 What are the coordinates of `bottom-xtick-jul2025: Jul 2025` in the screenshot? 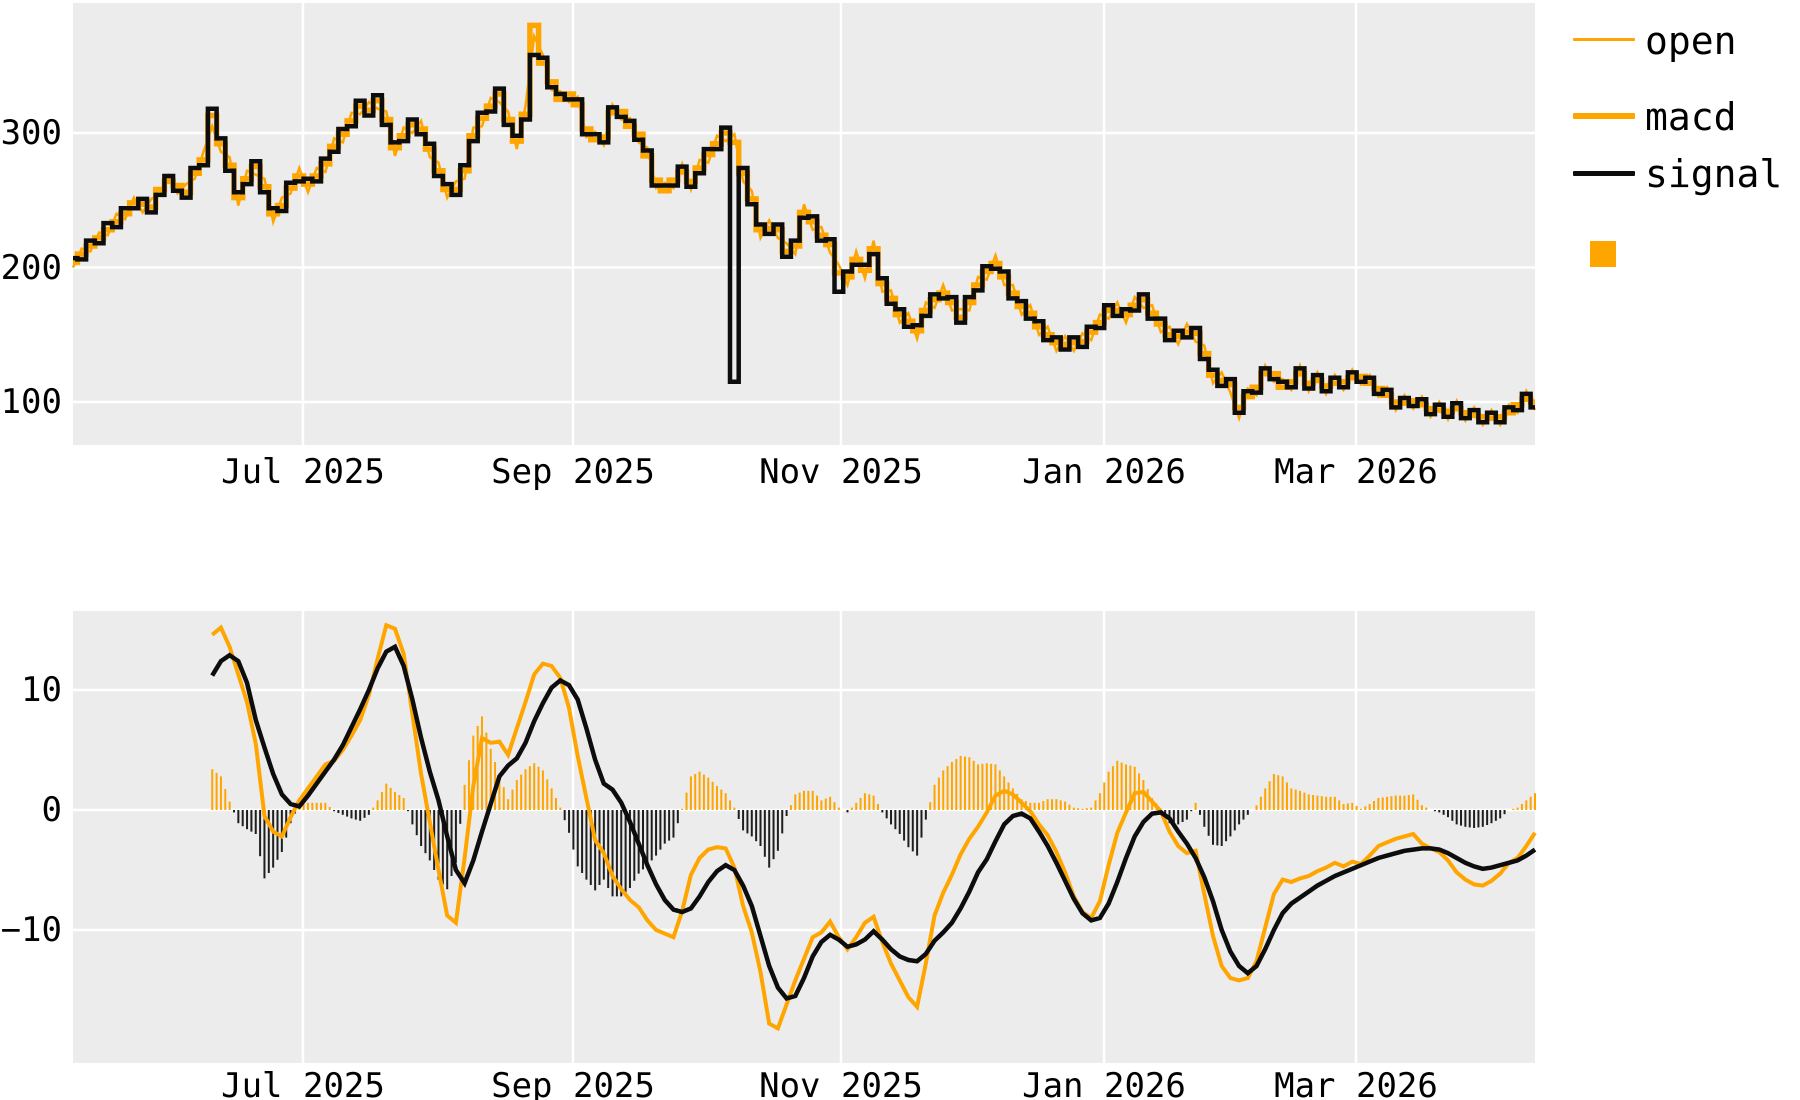 It's located at (303, 1083).